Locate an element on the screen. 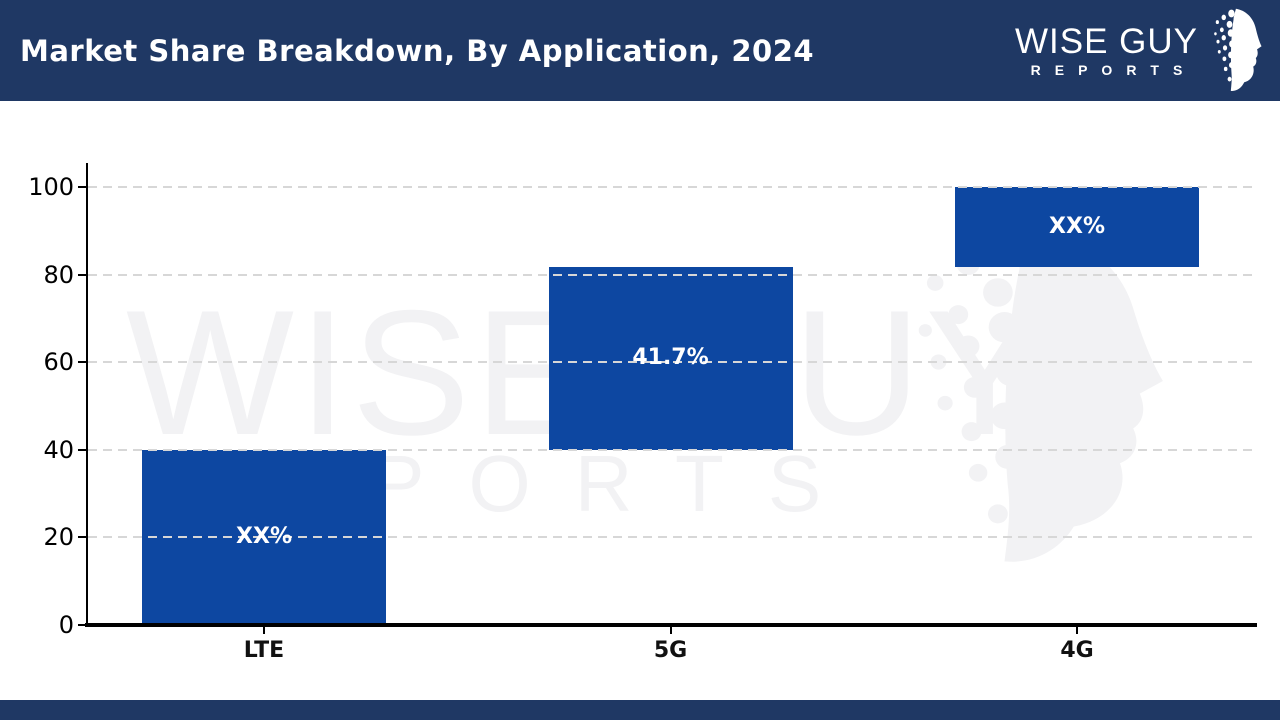 The image size is (1280, 720). y-tick-label: 20 is located at coordinates (58, 537).